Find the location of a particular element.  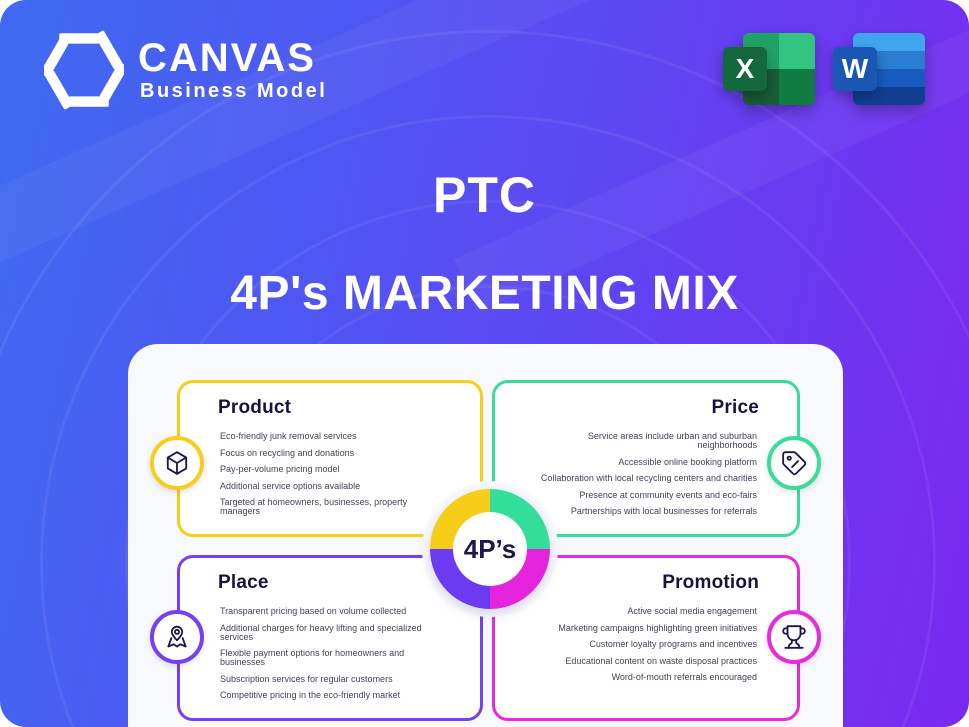

trophy-icon is located at coordinates (794, 637).